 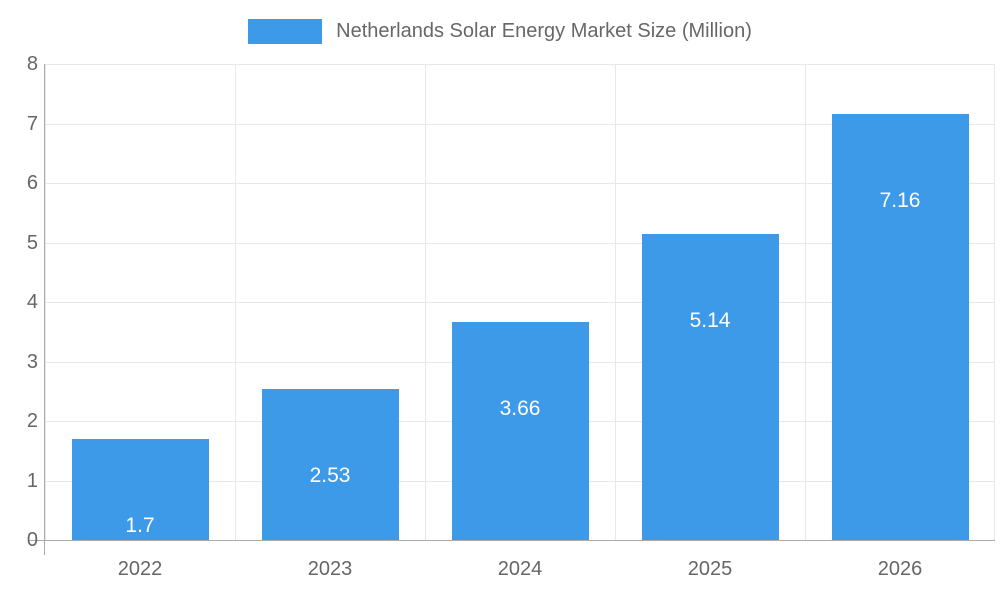 What do you see at coordinates (32, 302) in the screenshot?
I see `y-axis-tick-label: 4` at bounding box center [32, 302].